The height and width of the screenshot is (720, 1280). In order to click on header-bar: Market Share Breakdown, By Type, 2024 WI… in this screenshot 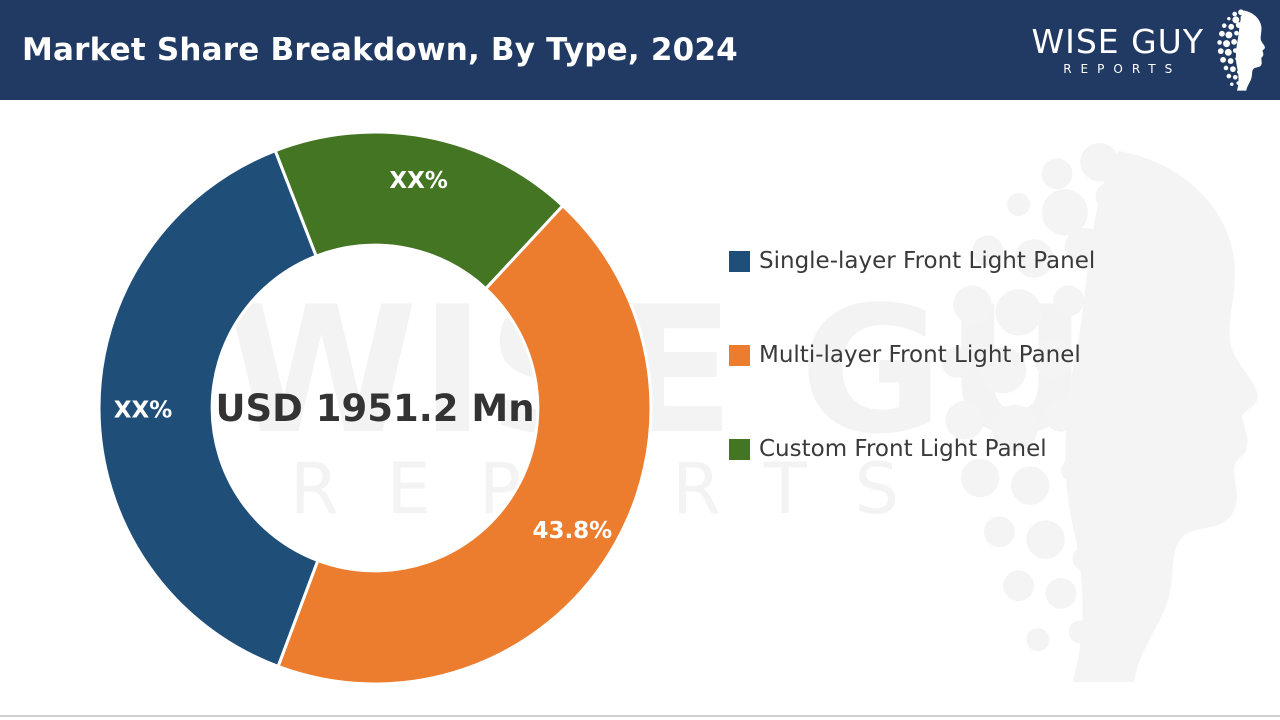, I will do `click(640, 50)`.